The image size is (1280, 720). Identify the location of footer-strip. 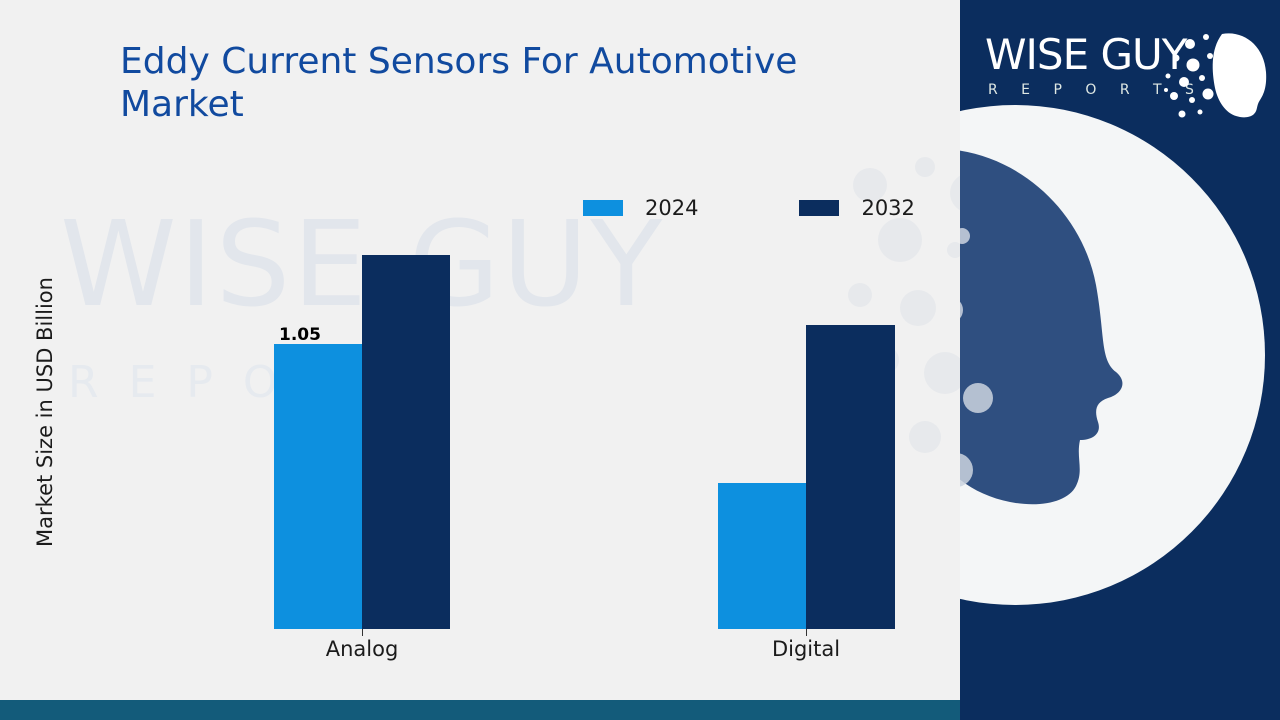
(480, 710).